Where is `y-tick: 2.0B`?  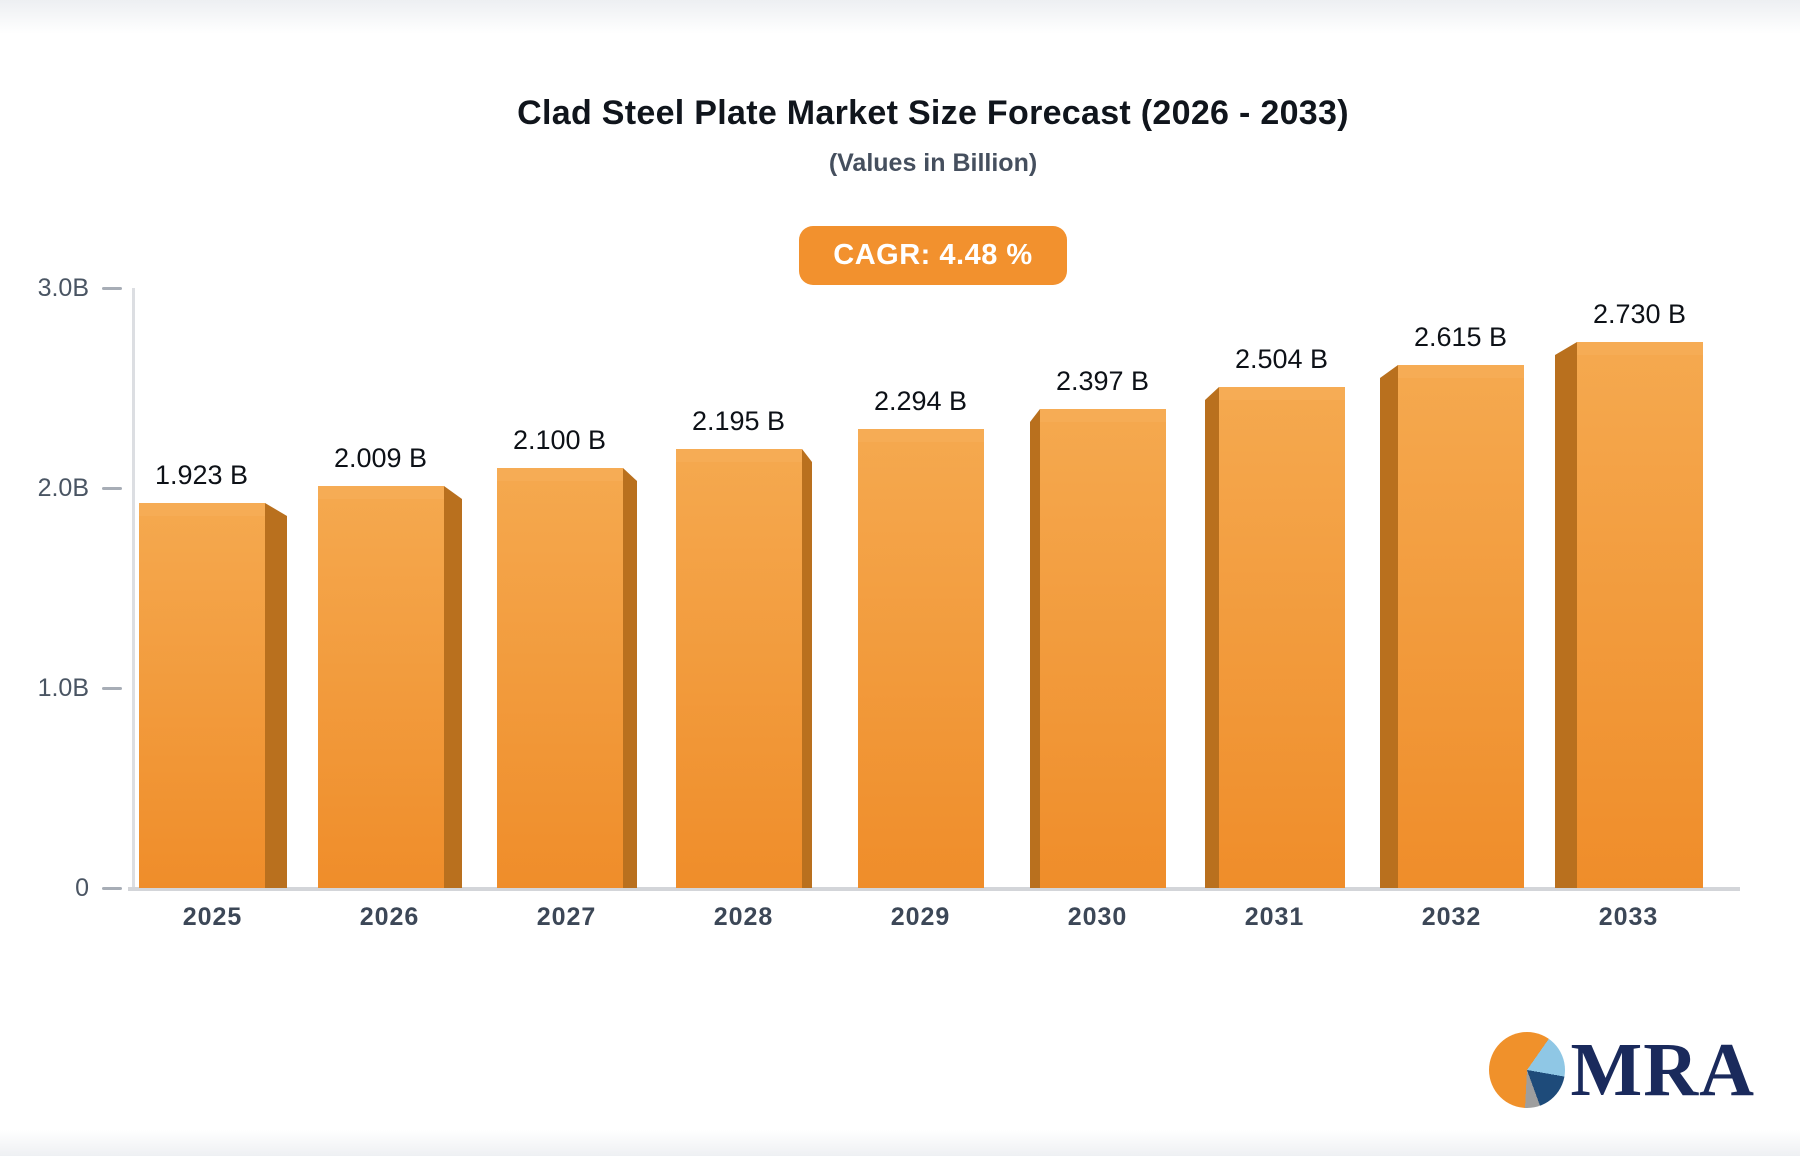 y-tick: 2.0B is located at coordinates (80, 488).